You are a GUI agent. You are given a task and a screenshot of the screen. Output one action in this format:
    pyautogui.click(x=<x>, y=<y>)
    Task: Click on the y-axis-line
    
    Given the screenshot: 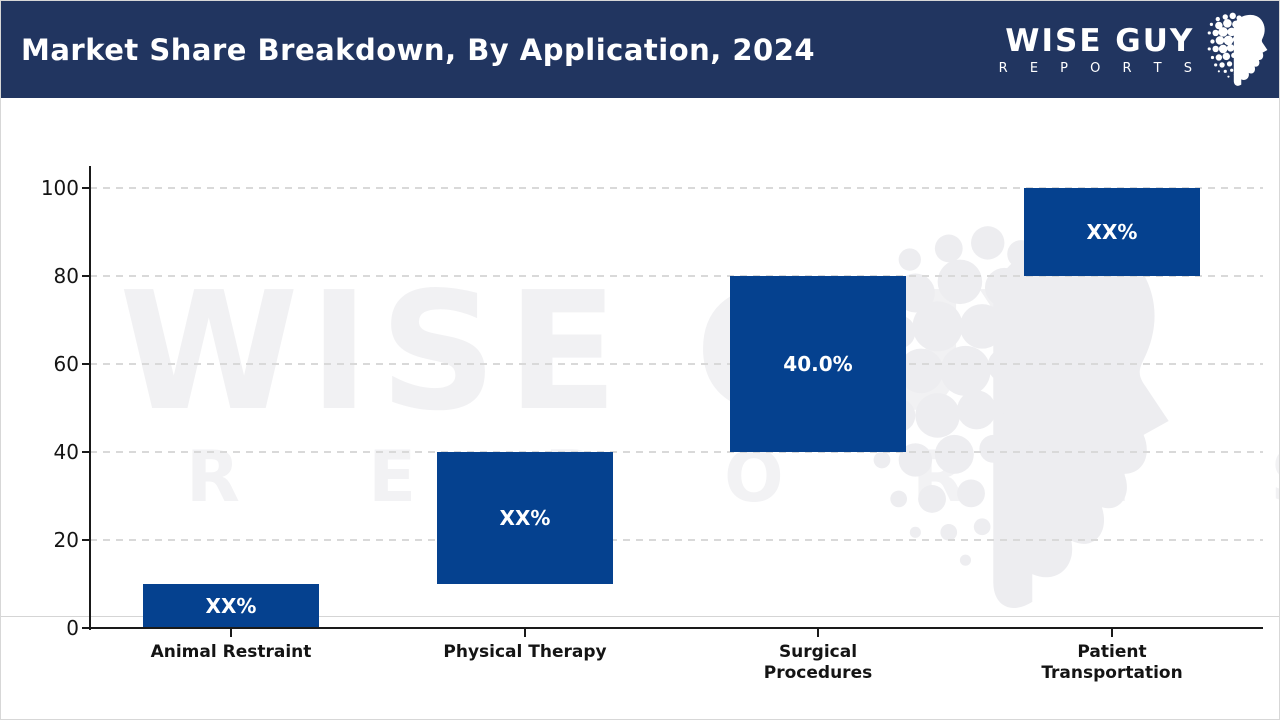 What is the action you would take?
    pyautogui.click(x=90, y=398)
    